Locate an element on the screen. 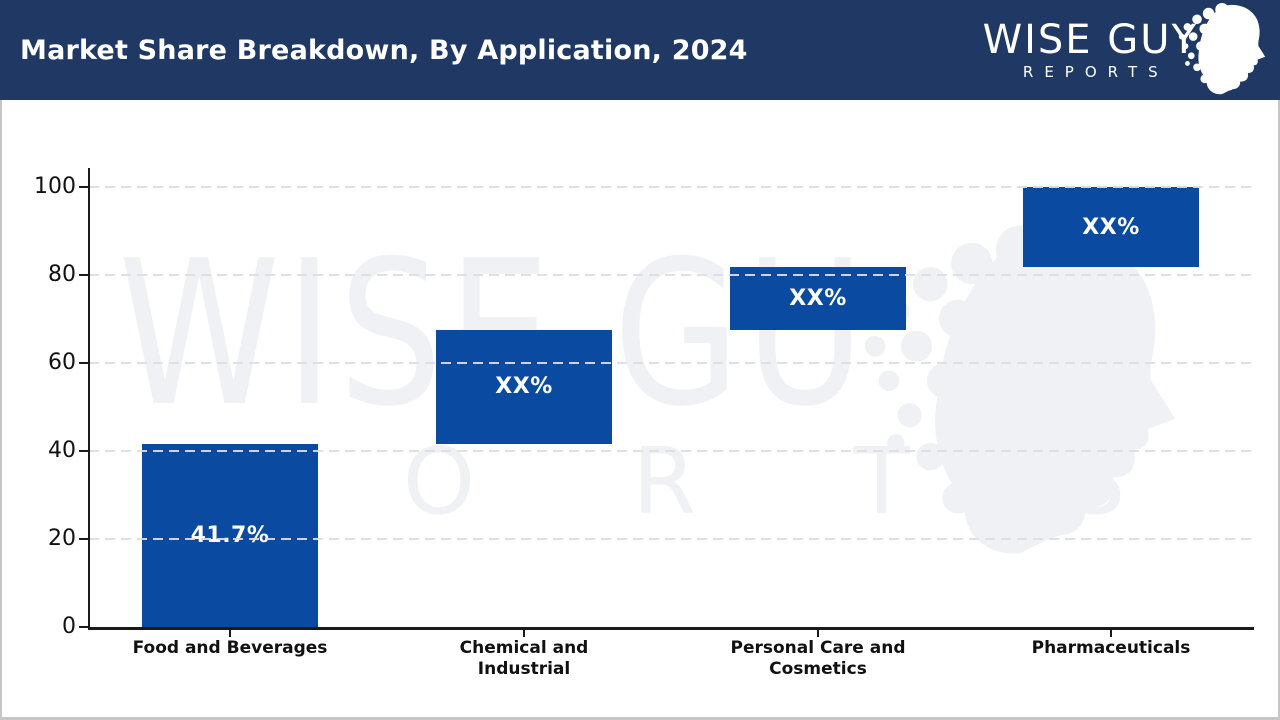  y-axis-line is located at coordinates (89, 398).